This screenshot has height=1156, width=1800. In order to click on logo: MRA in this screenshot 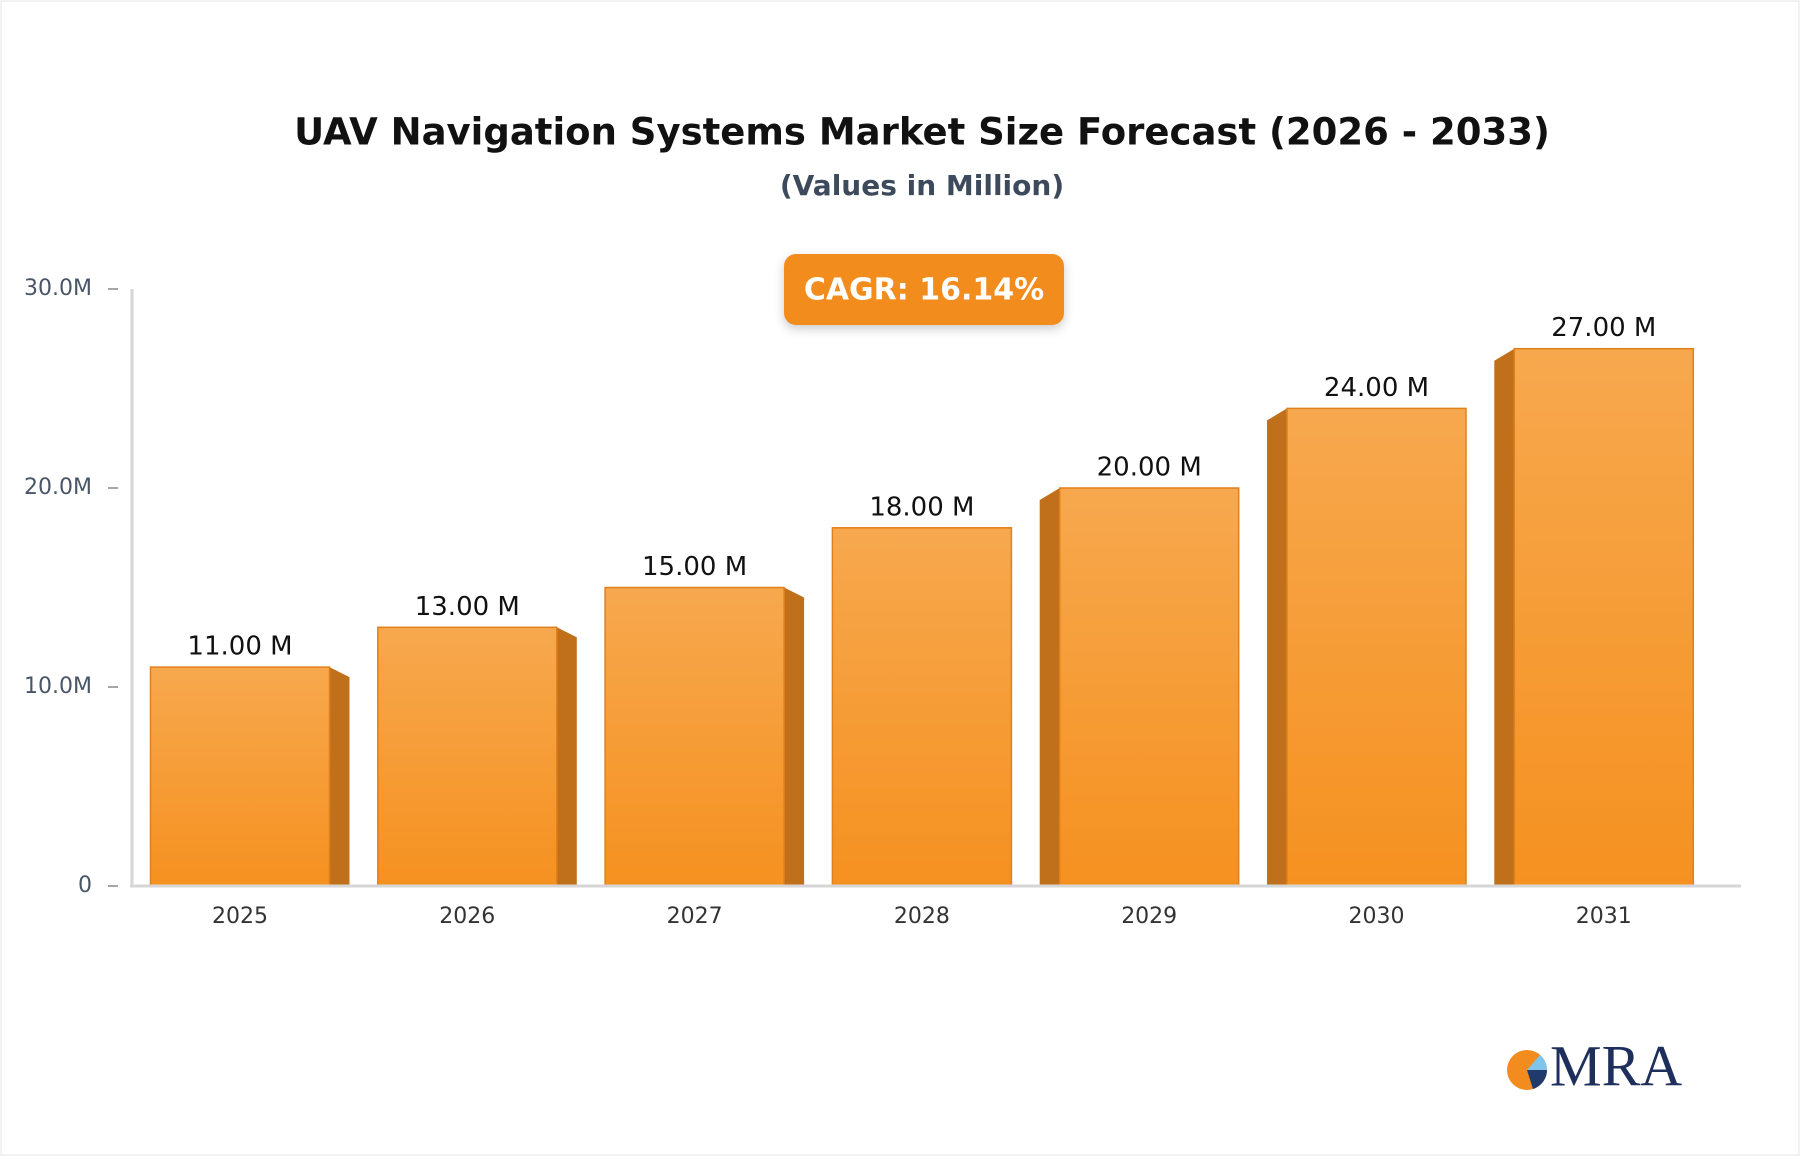, I will do `click(1594, 1065)`.